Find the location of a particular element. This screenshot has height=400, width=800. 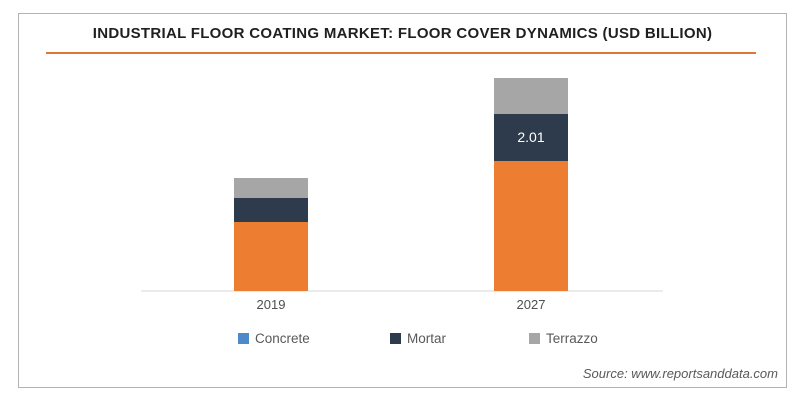

legend-item-concrete: Concrete is located at coordinates (274, 338).